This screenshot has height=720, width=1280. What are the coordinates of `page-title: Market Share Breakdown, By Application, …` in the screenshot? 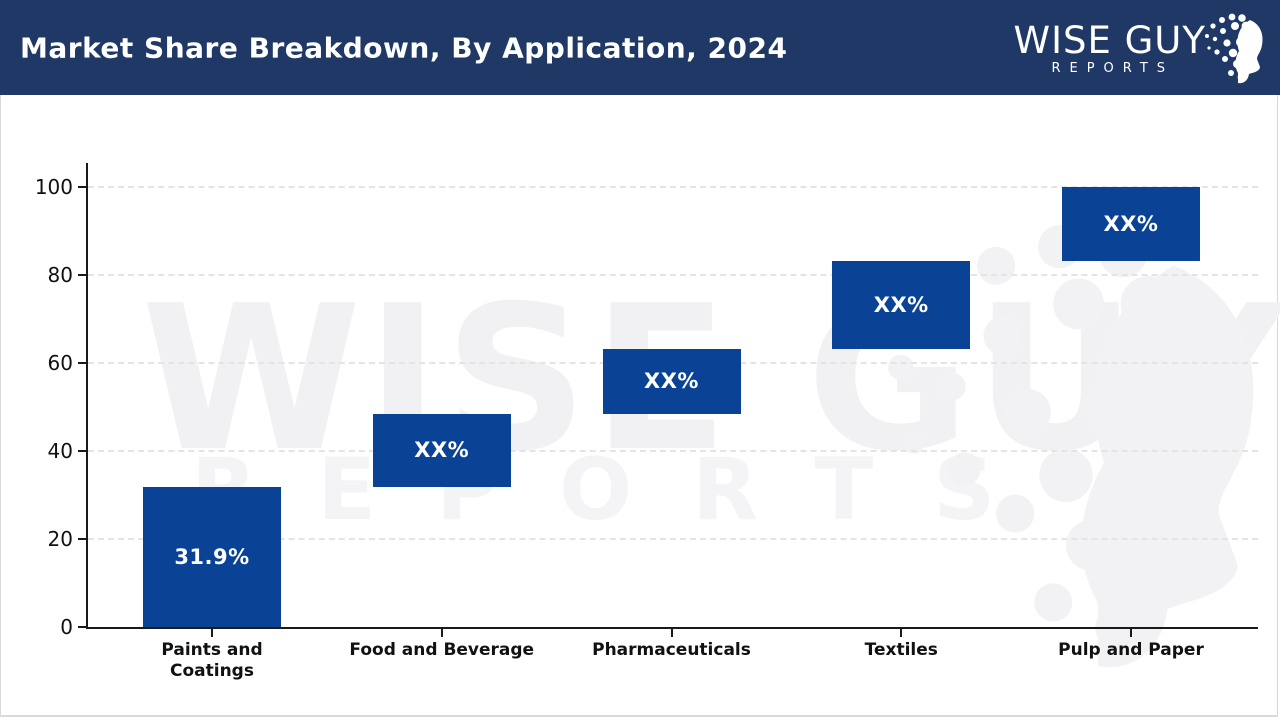 It's located at (404, 47).